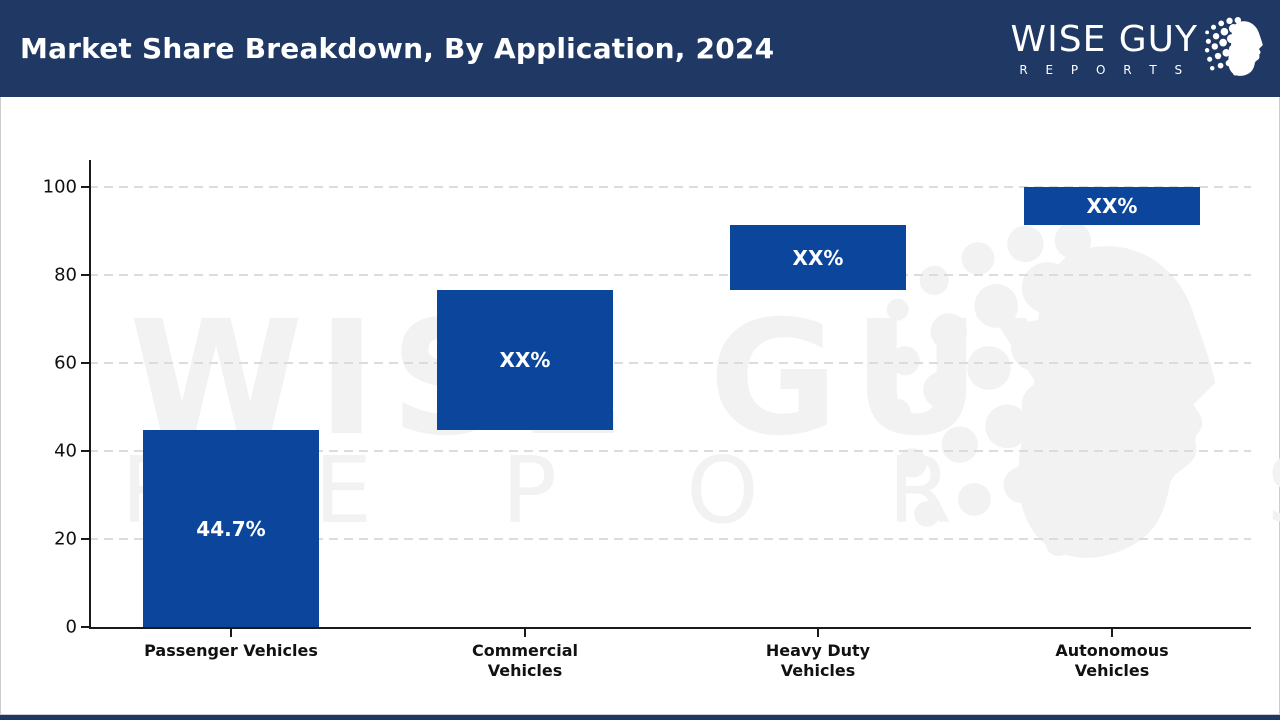 This screenshot has width=1280, height=720. Describe the element at coordinates (65, 275) in the screenshot. I see `y-tick-label: 80` at that location.